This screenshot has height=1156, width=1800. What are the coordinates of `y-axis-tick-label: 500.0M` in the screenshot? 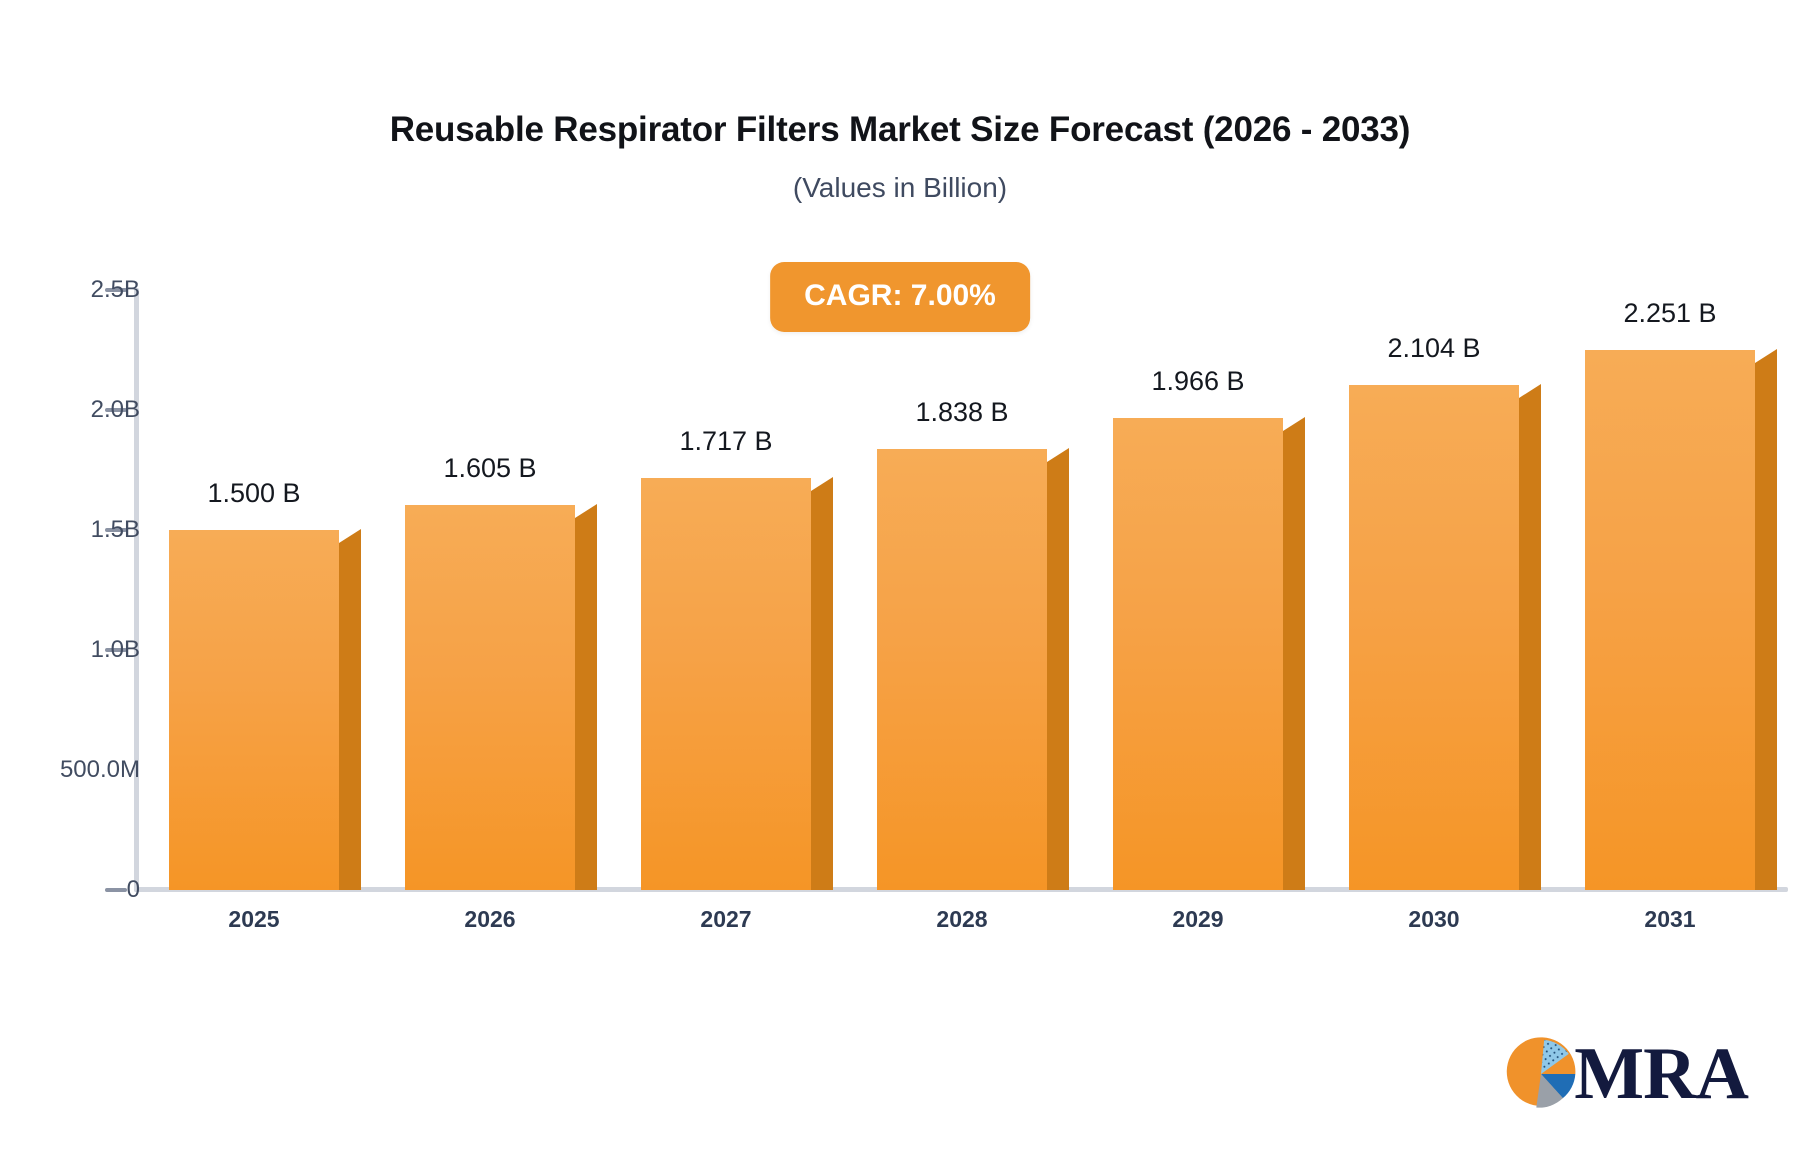 It's located at (99, 769).